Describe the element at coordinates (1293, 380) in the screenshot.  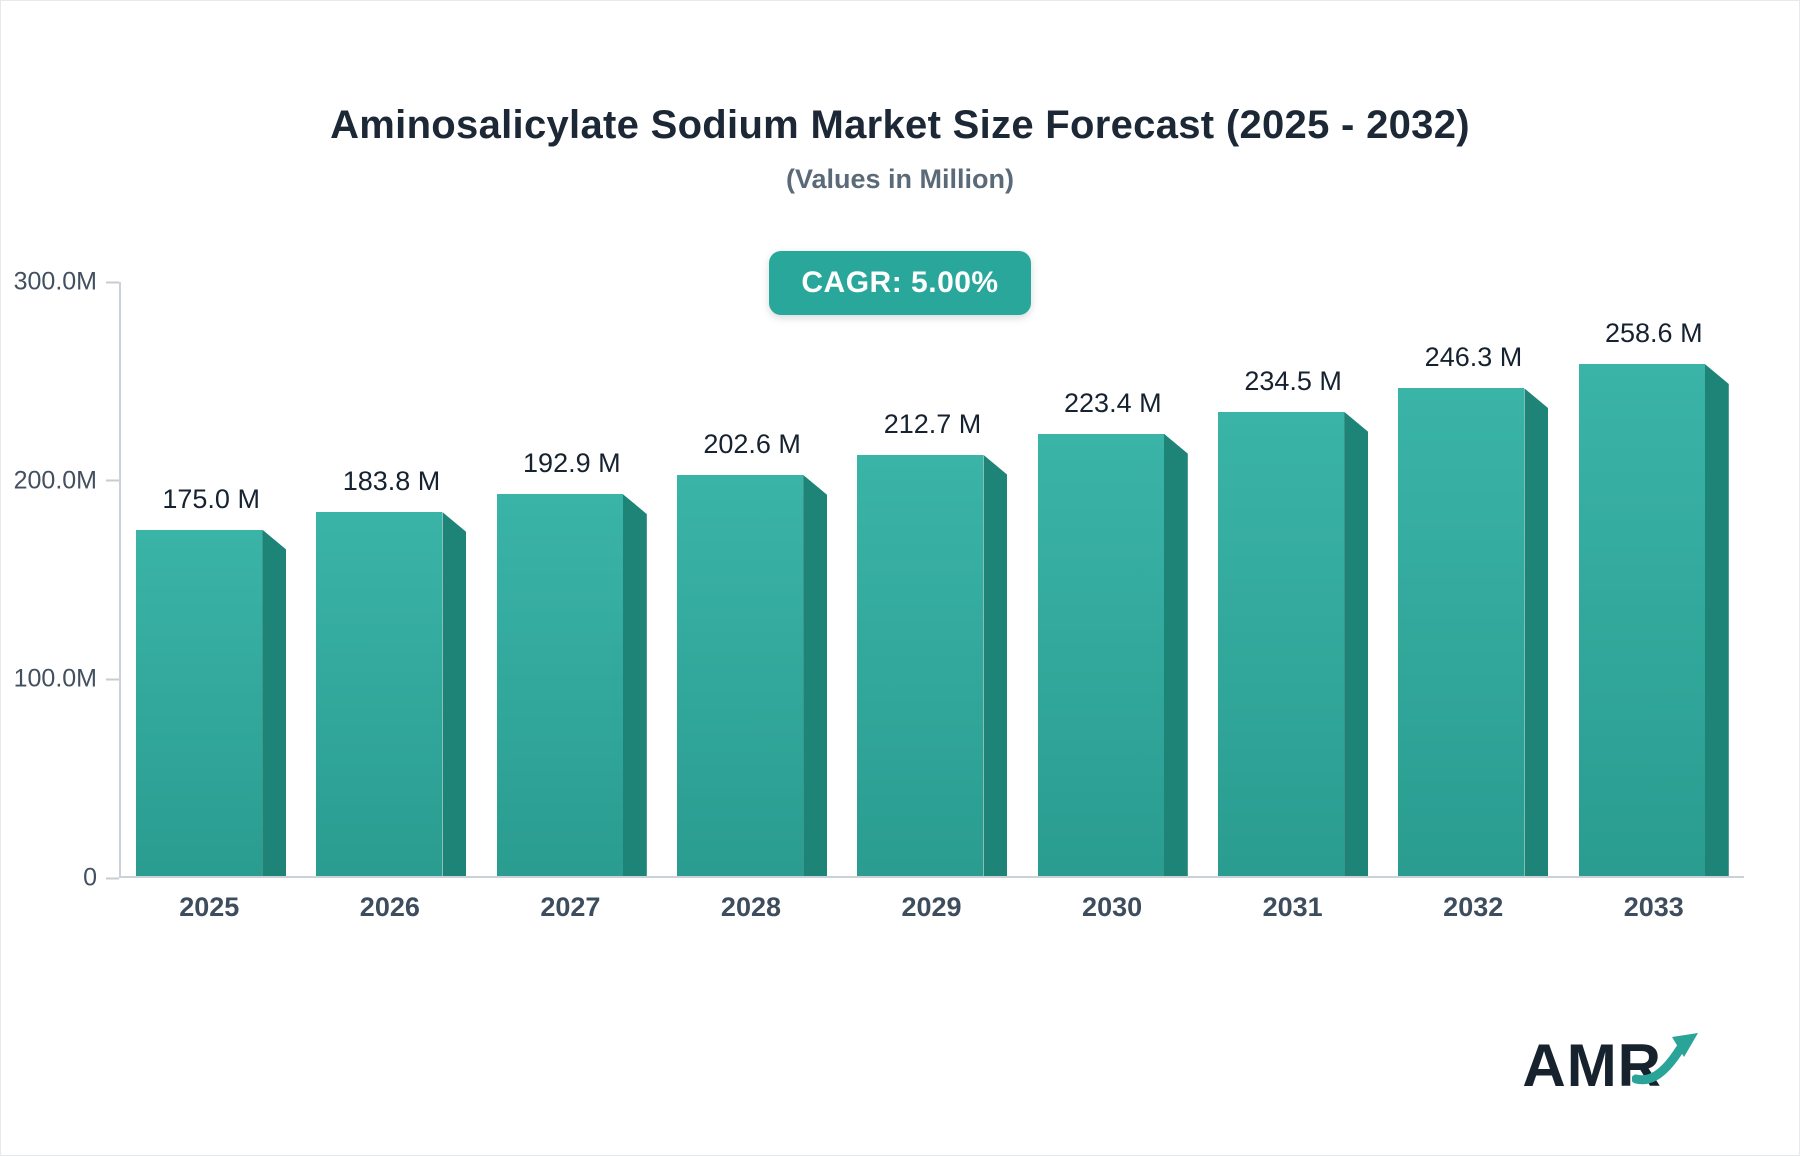
I see `bar-value-label: 234.5 M` at that location.